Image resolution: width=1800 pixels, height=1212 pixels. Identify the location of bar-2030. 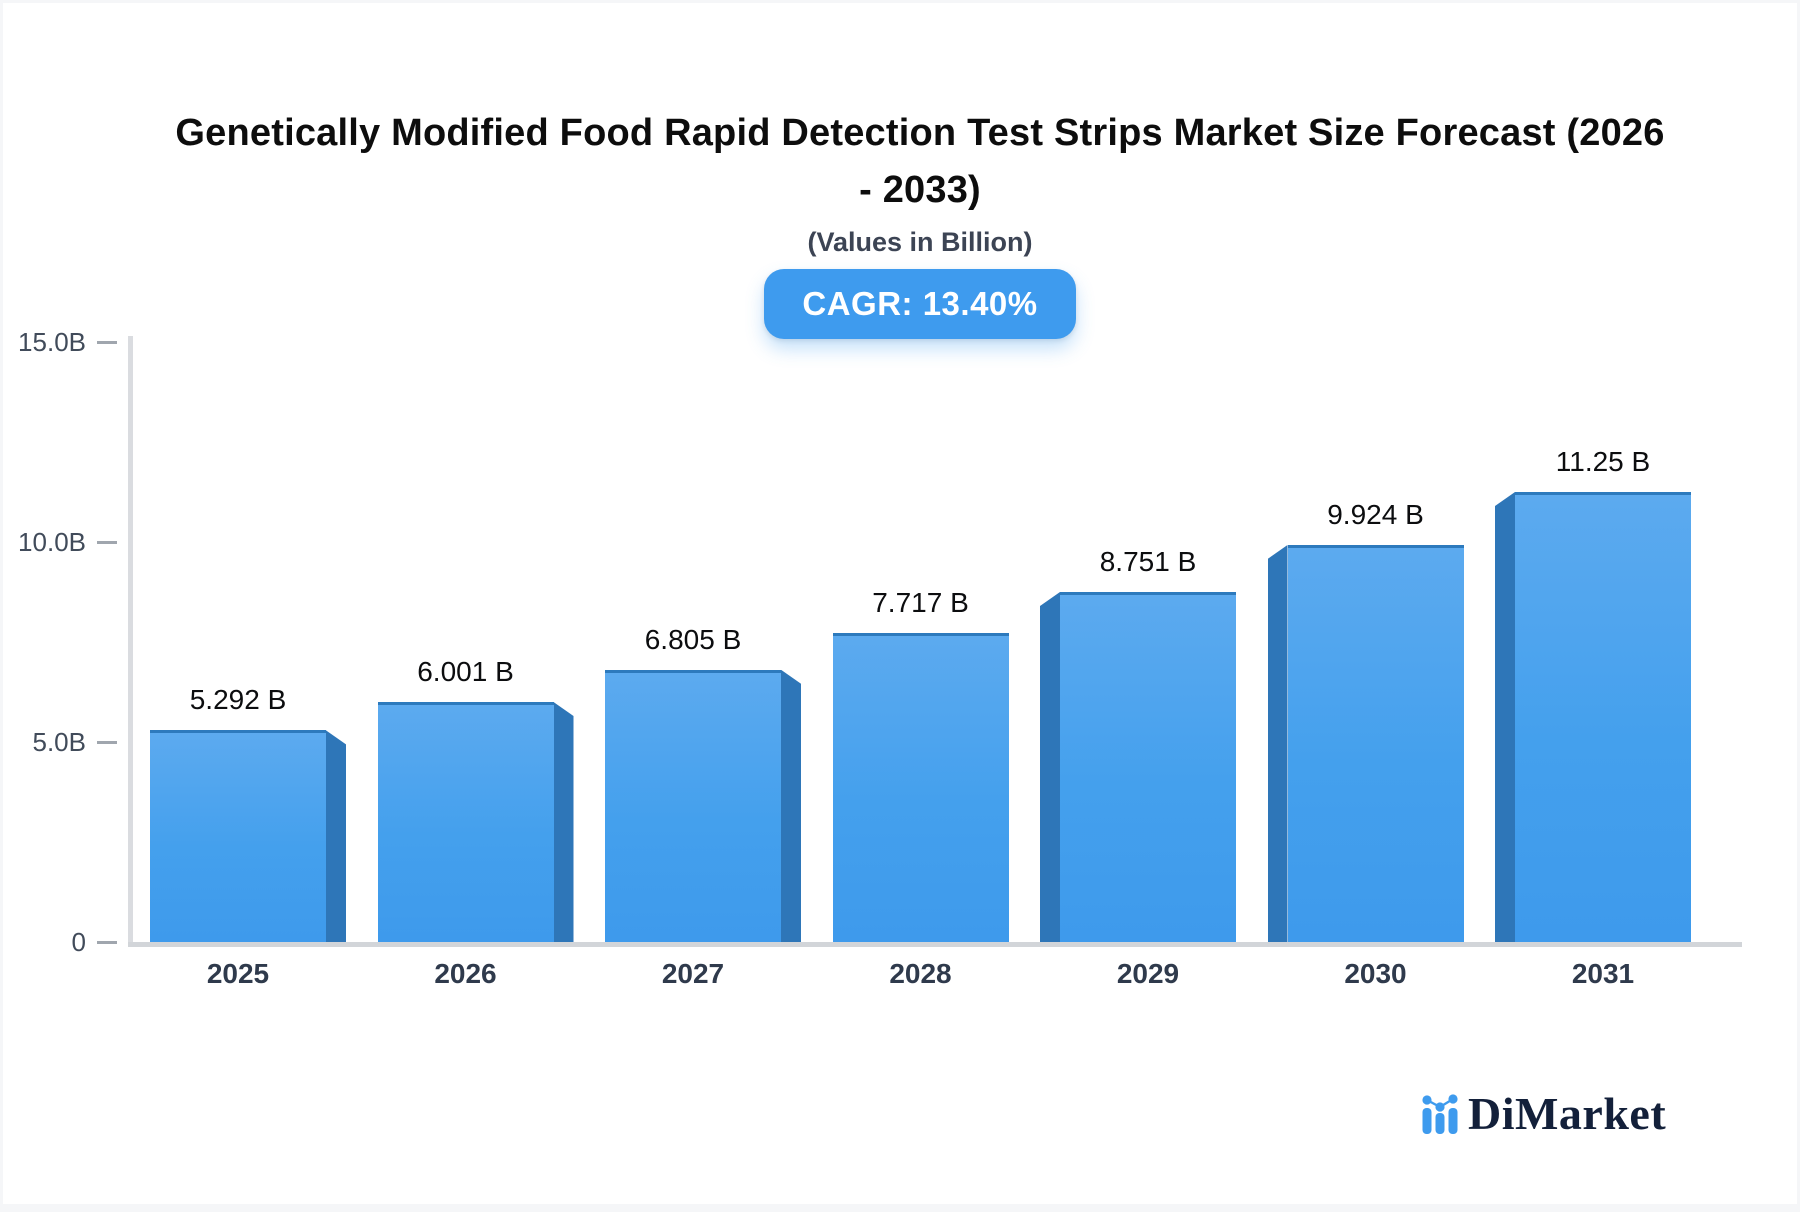
(1375, 743).